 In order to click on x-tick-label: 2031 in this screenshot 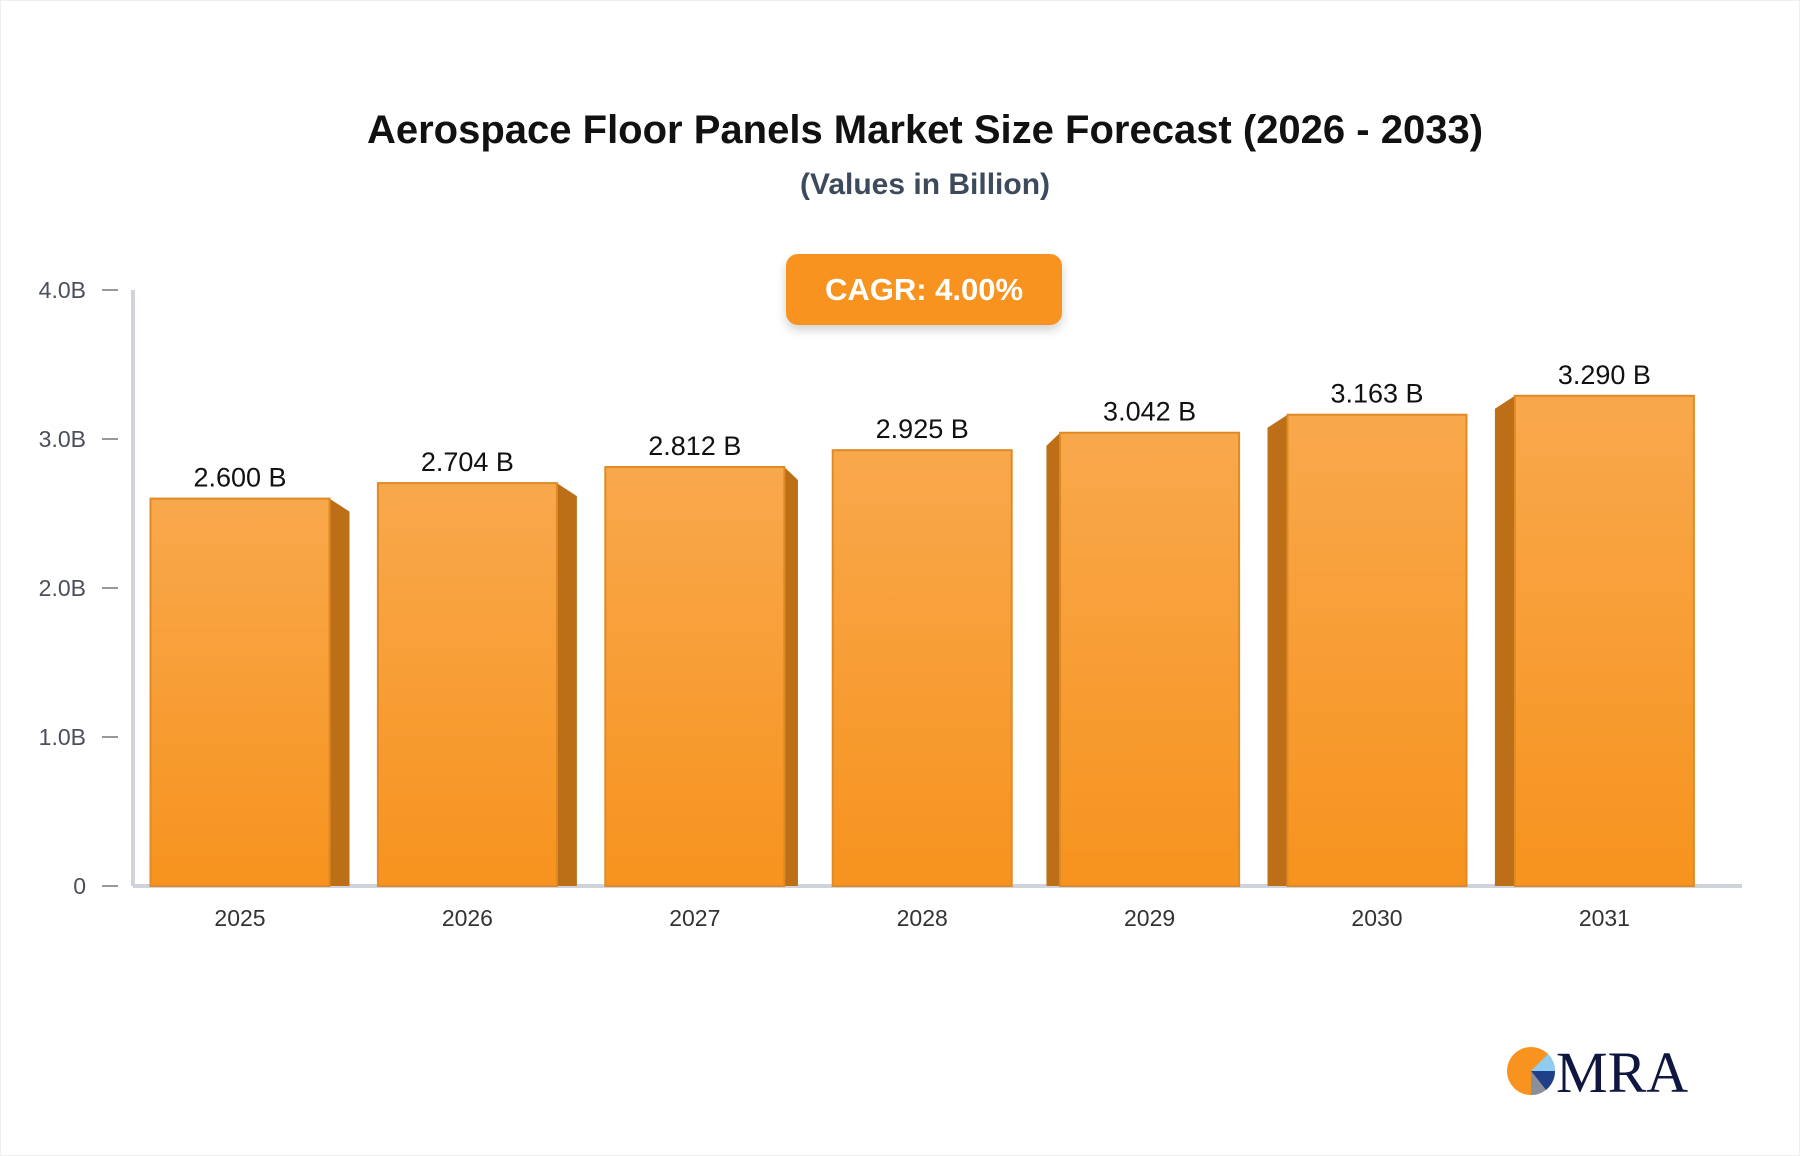, I will do `click(1604, 918)`.